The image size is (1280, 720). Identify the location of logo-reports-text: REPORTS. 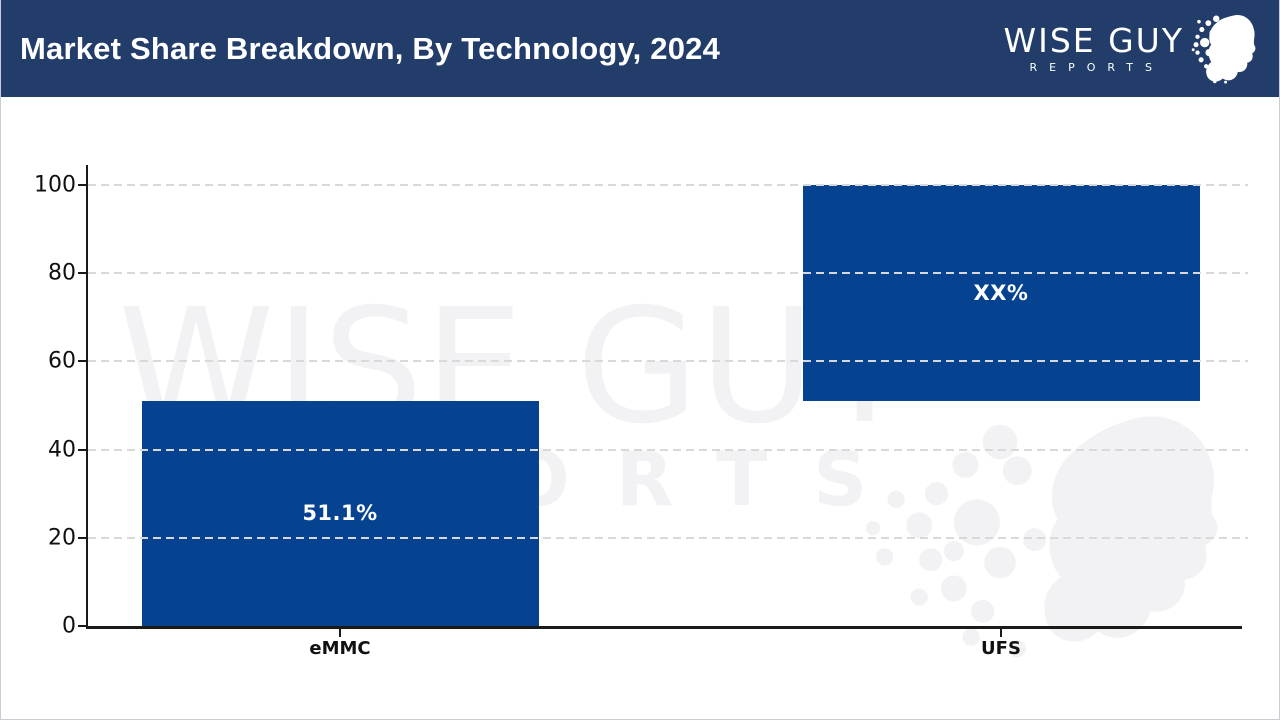
(1096, 67).